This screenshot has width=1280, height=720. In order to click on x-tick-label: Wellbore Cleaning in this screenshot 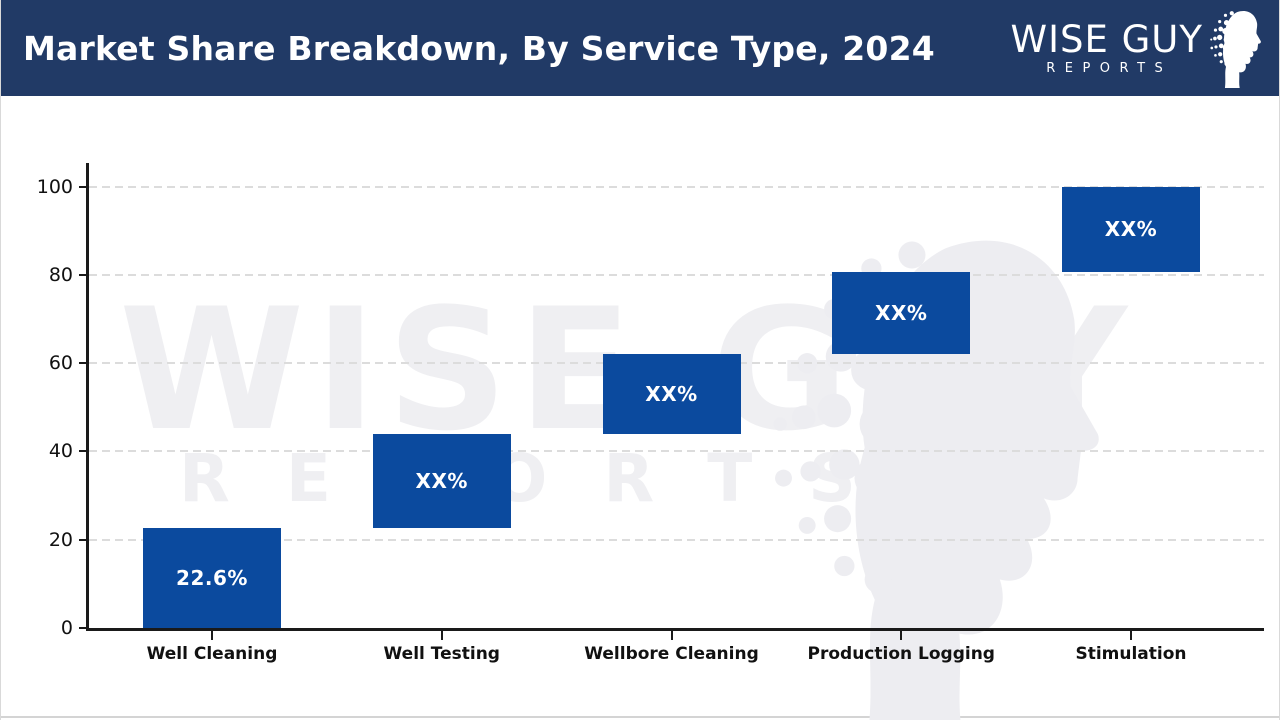, I will do `click(671, 654)`.